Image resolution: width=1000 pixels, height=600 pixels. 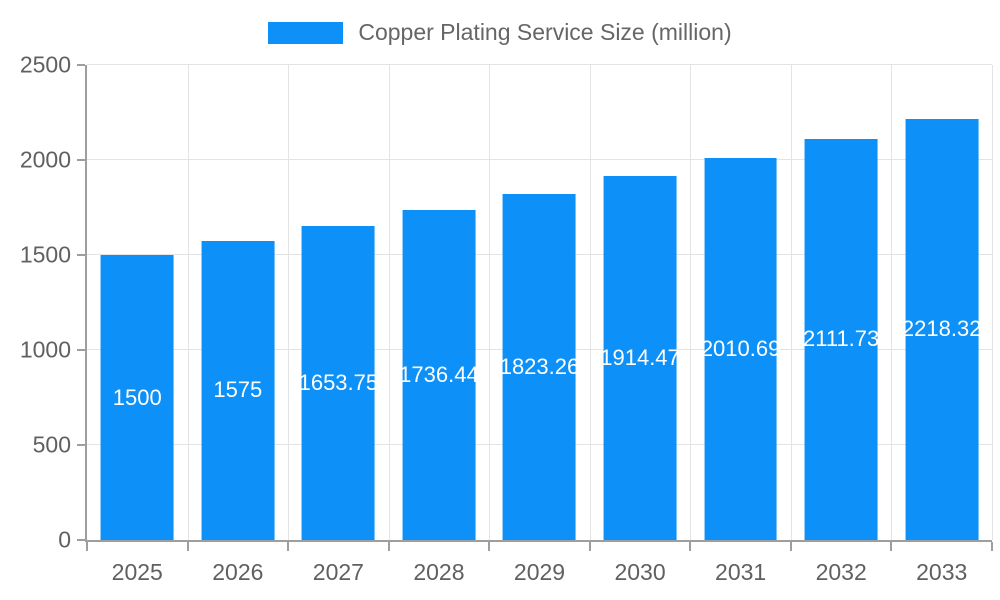 I want to click on x-axis-label: 2031, so click(x=741, y=572).